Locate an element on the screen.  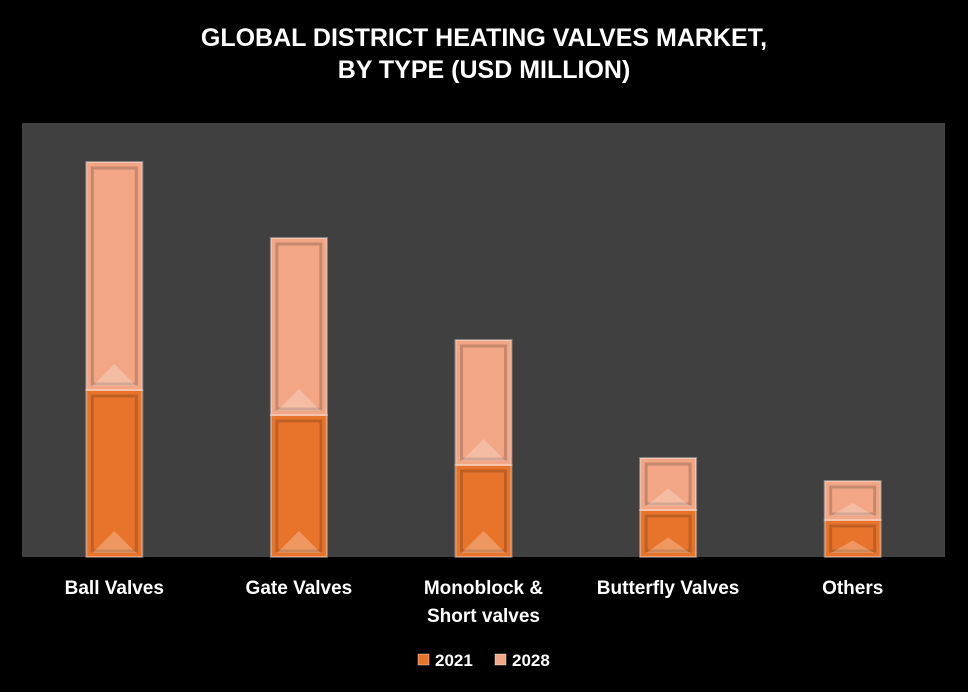
x-tick-label: Gate Valves is located at coordinates (299, 588).